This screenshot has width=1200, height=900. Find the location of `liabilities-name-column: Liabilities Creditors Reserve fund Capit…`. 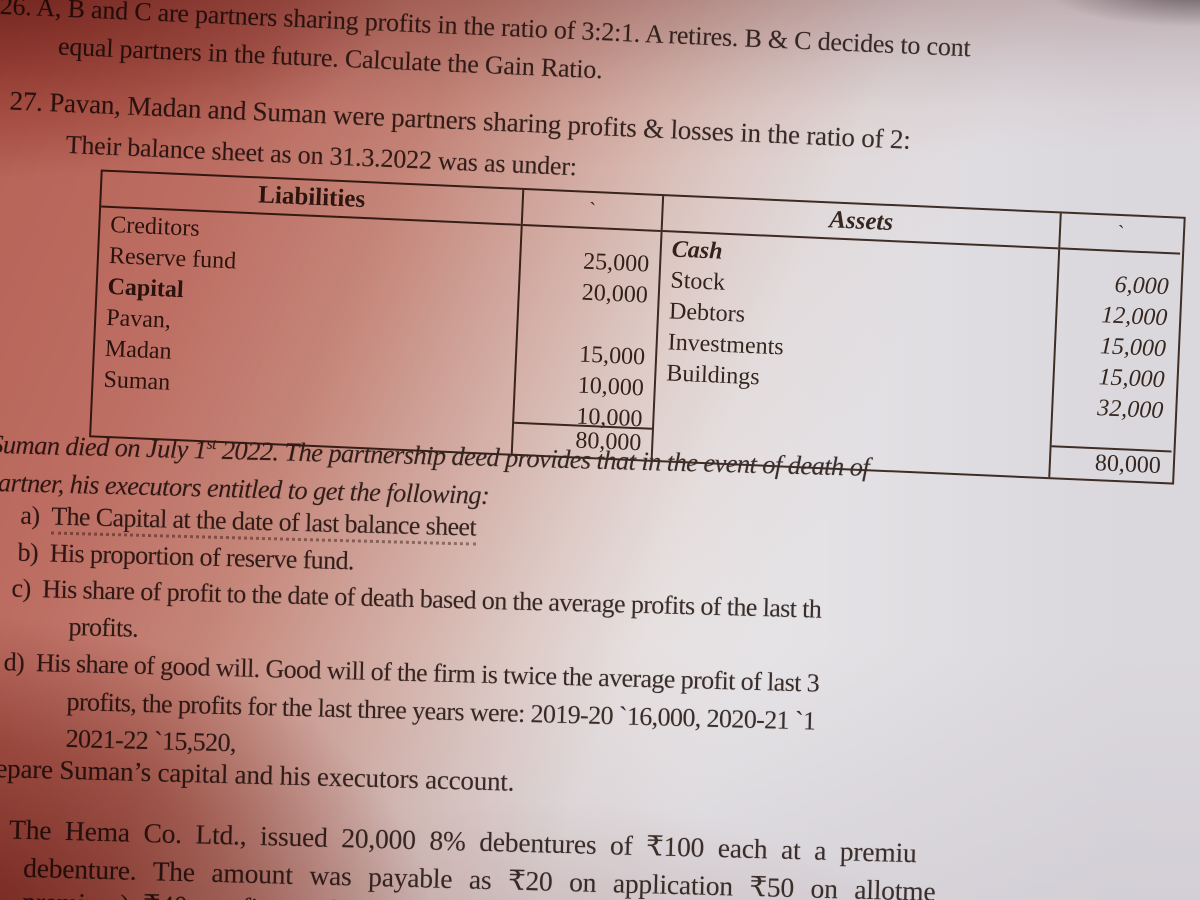

liabilities-name-column: Liabilities Creditors Reserve fund Capit… is located at coordinates (307, 312).